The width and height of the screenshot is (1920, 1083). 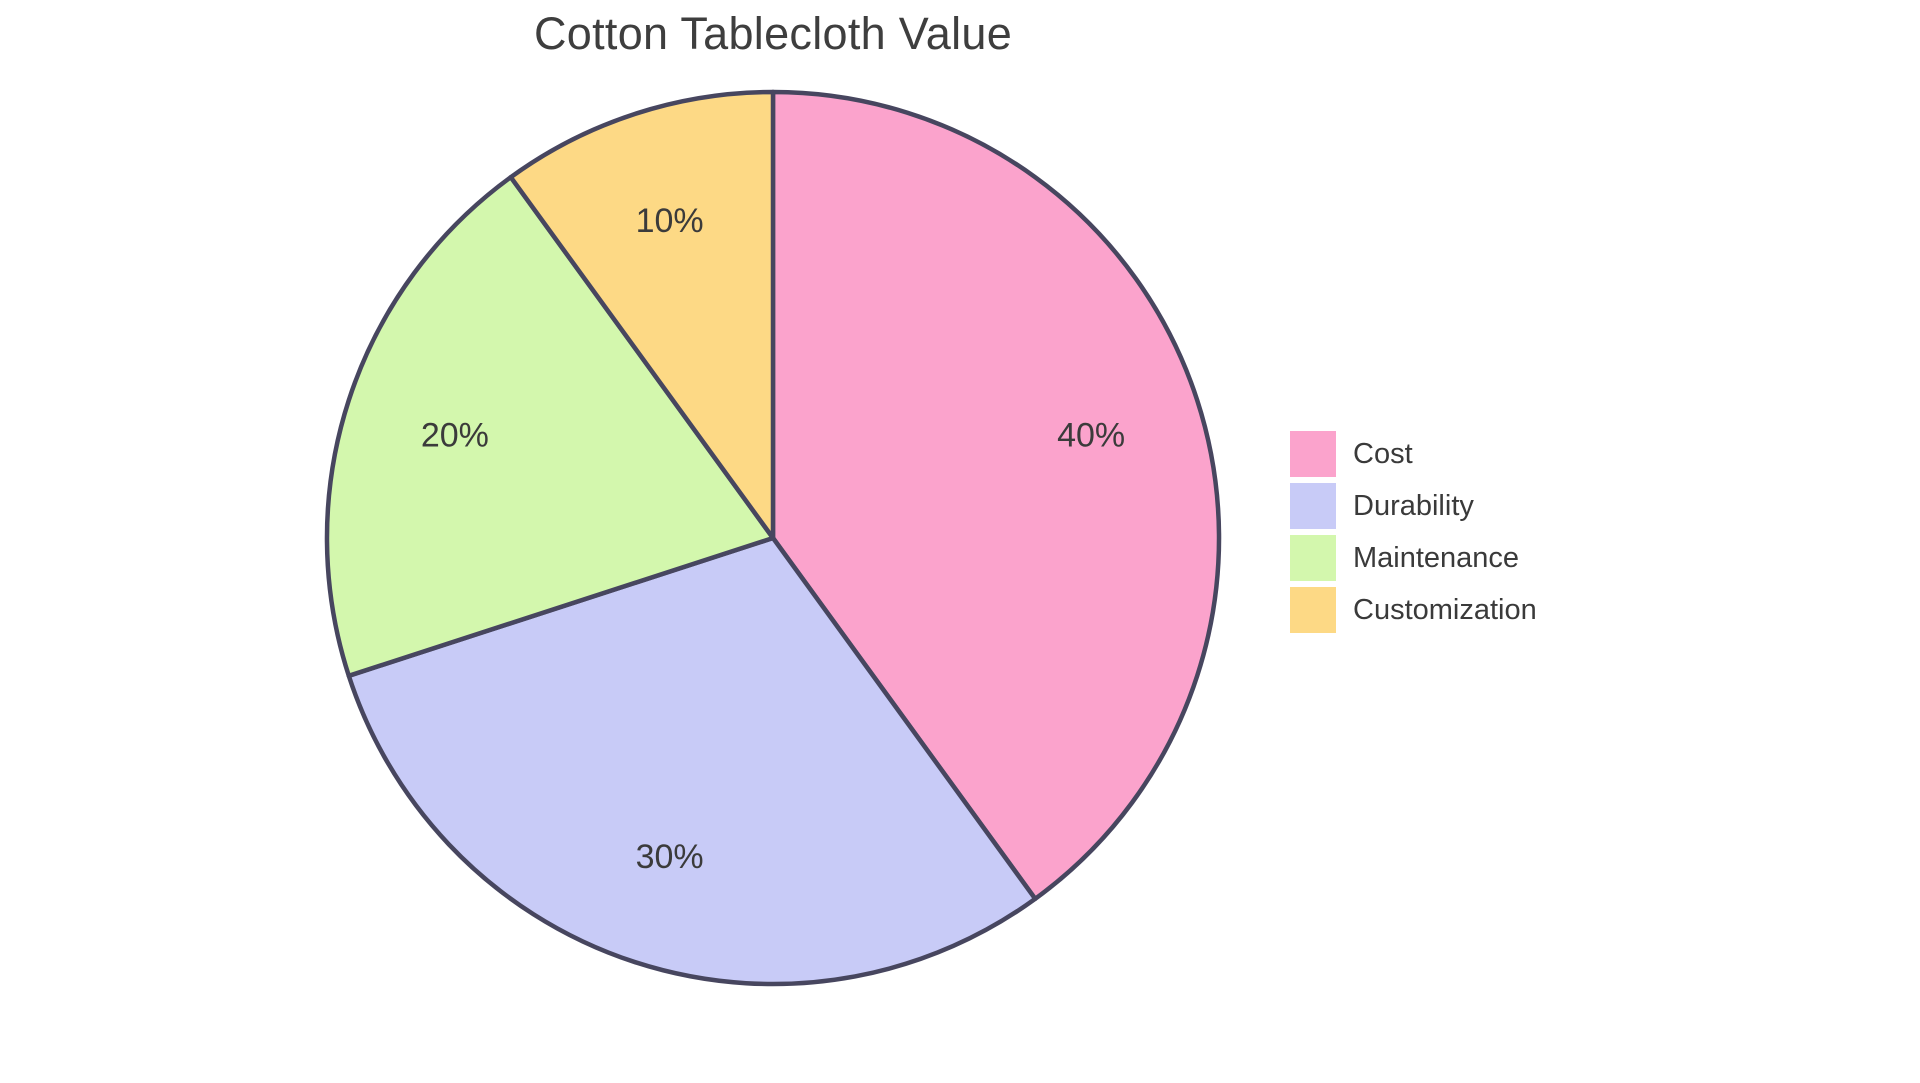 I want to click on slice-label-maintenance: 20%, so click(x=455, y=436).